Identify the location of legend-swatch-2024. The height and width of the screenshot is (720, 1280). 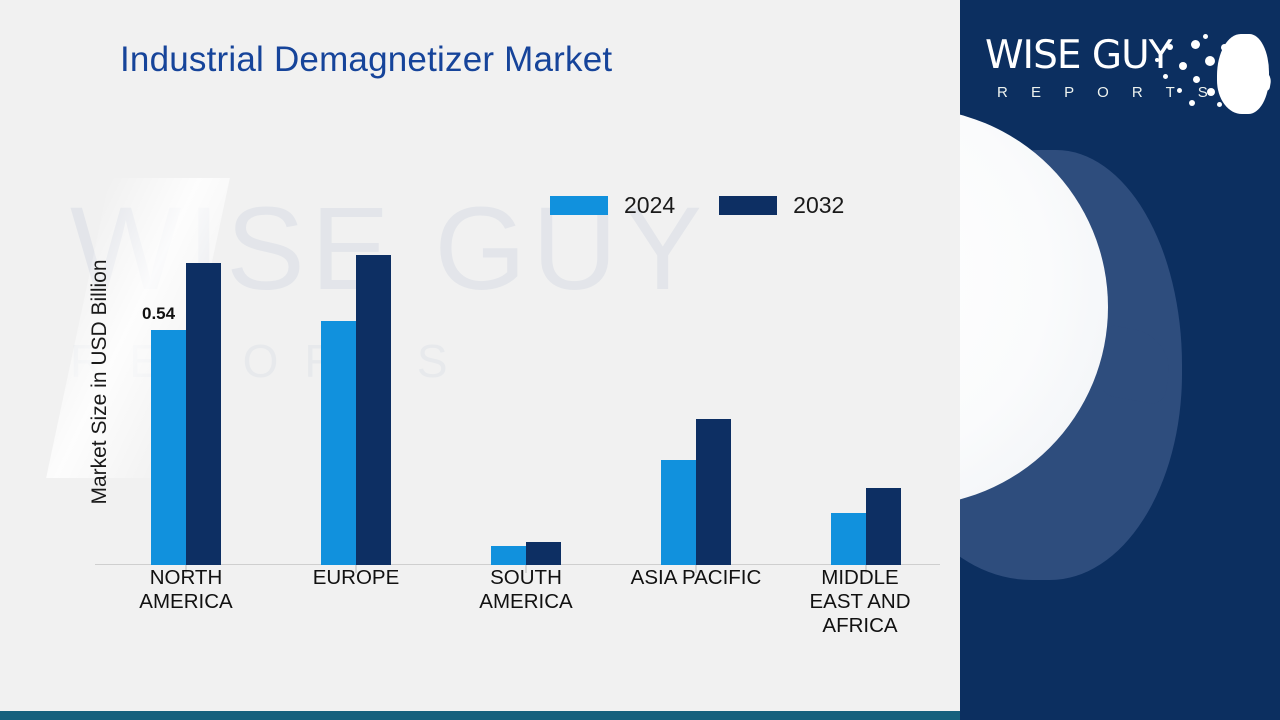
(579, 205).